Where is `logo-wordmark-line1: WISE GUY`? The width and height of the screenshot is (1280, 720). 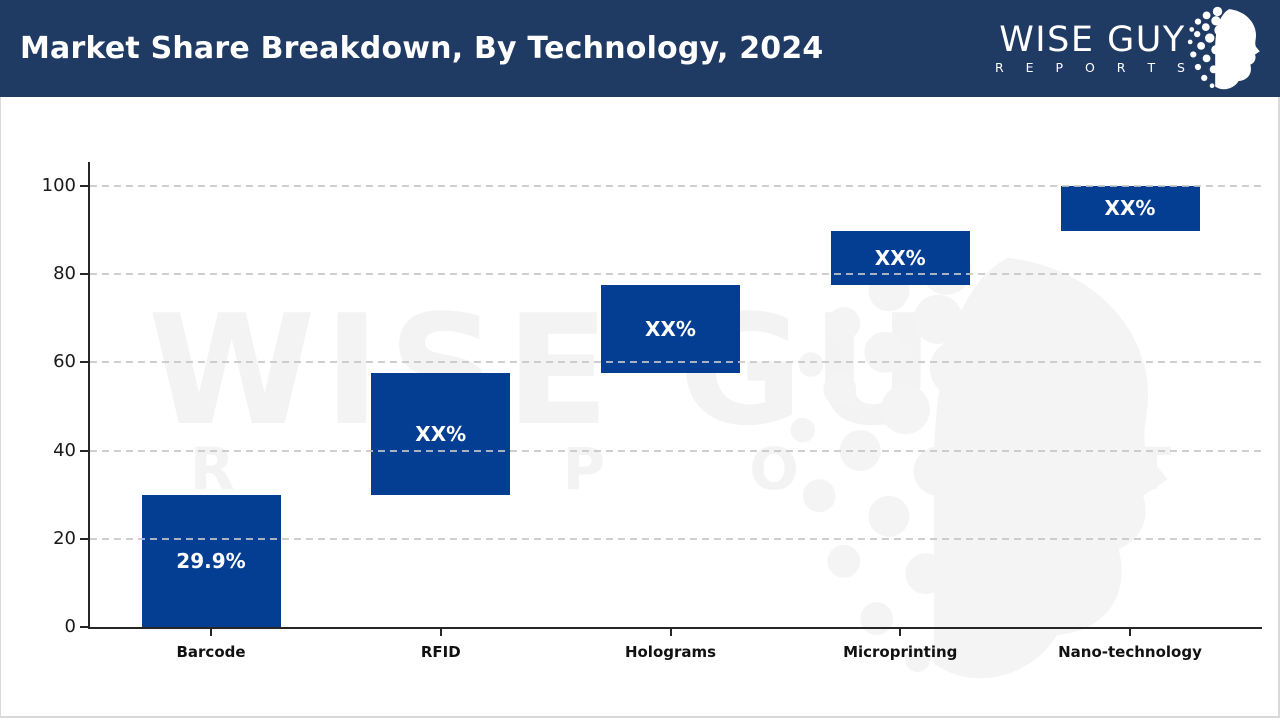
logo-wordmark-line1: WISE GUY is located at coordinates (1092, 40).